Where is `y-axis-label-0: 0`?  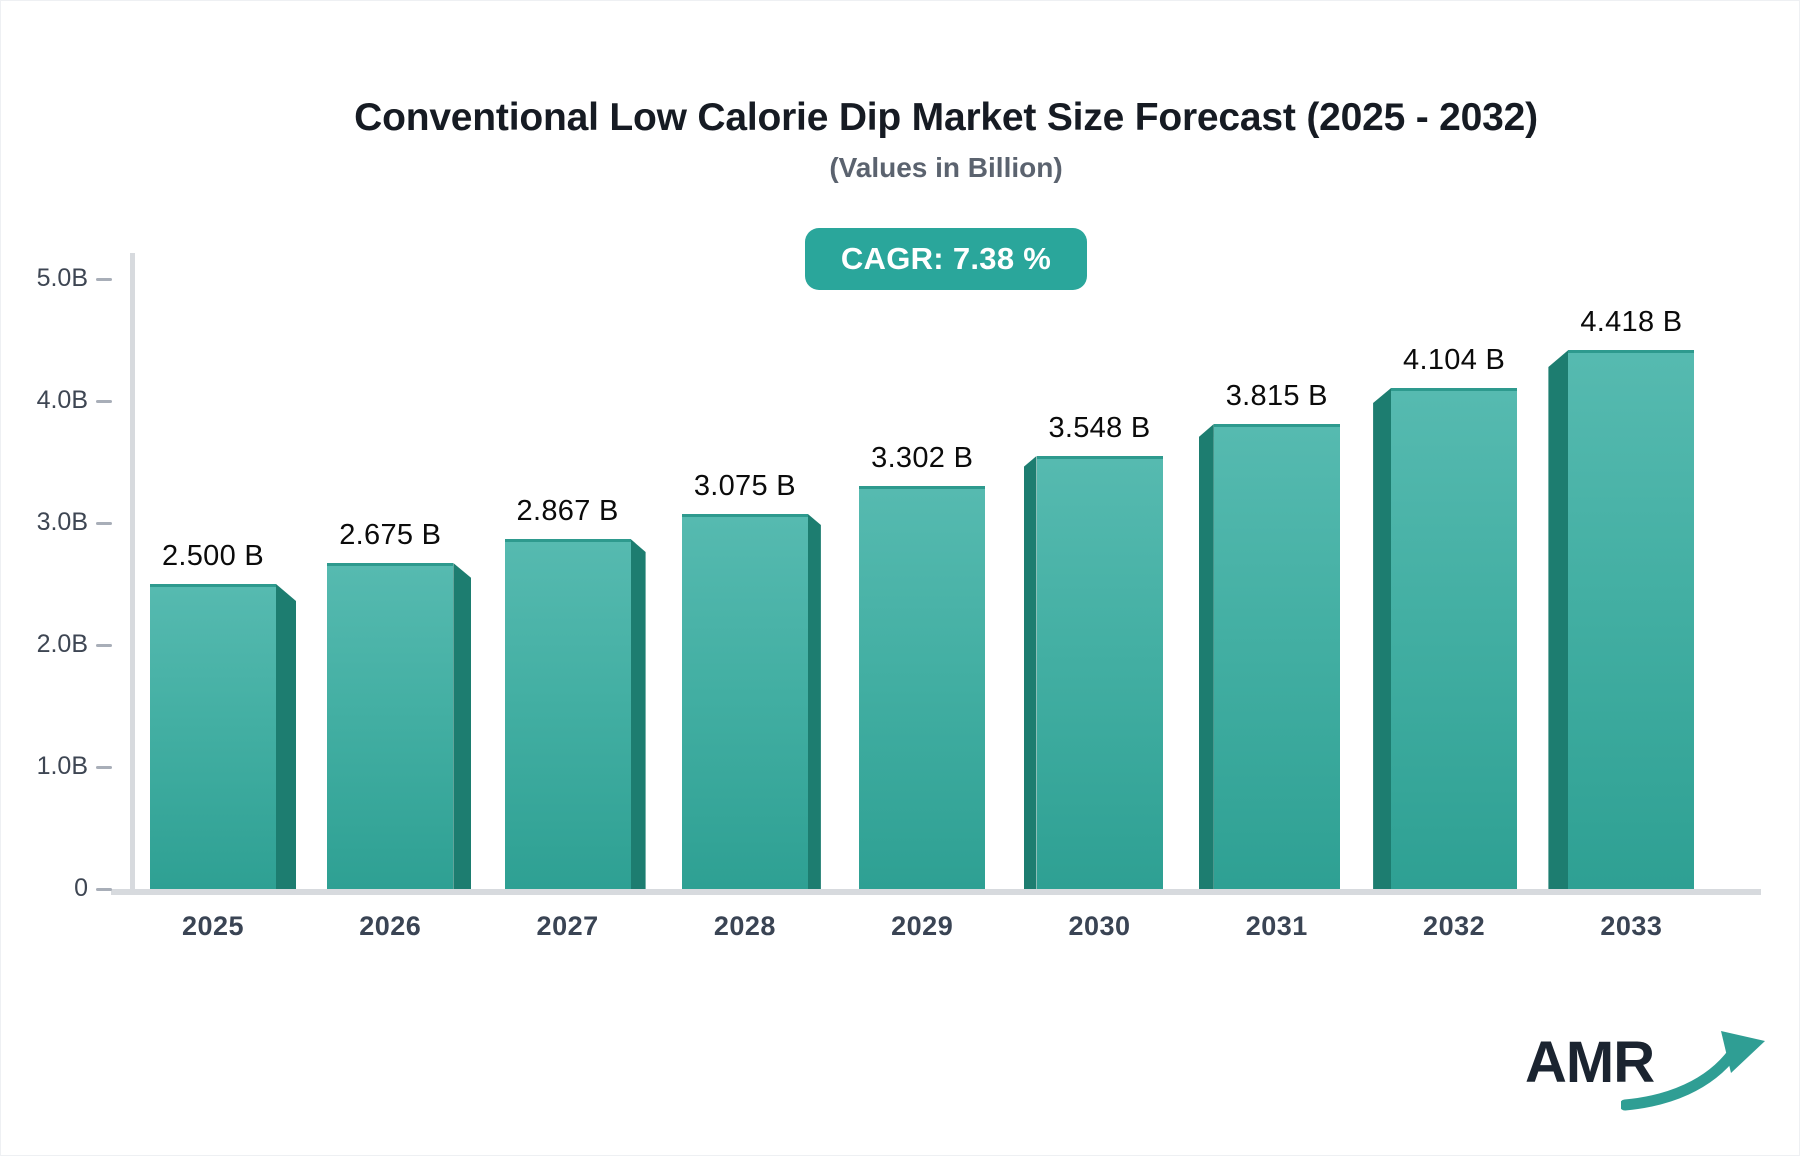 y-axis-label-0: 0 is located at coordinates (81, 888).